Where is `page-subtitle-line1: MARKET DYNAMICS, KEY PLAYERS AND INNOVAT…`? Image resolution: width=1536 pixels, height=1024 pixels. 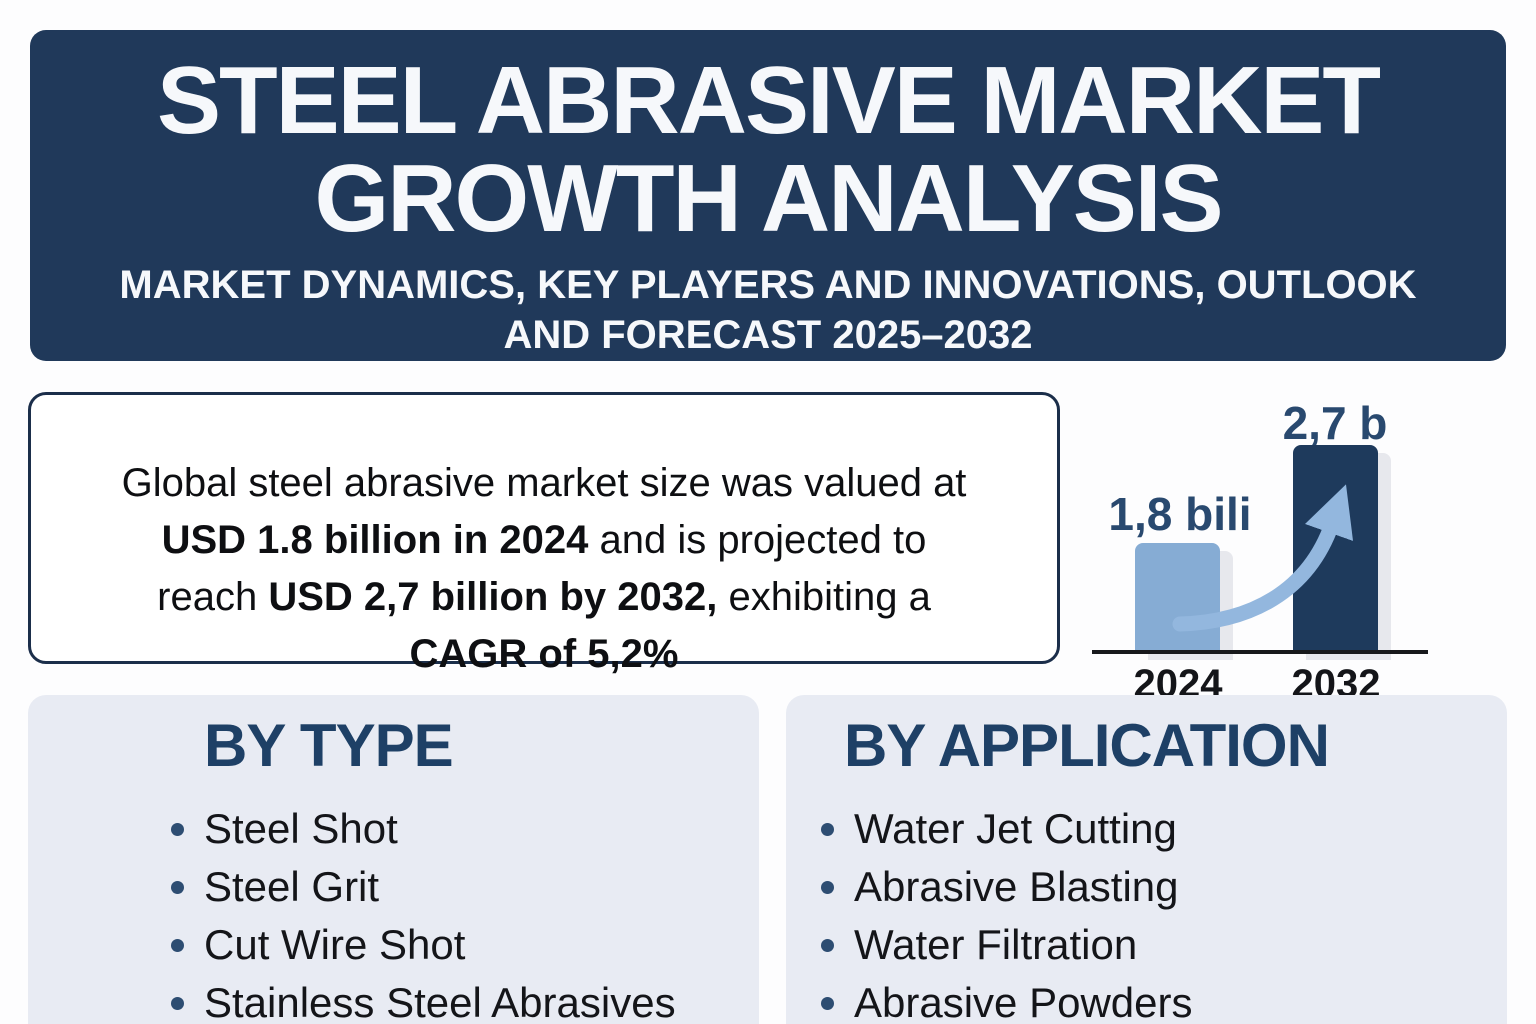 page-subtitle-line1: MARKET DYNAMICS, KEY PLAYERS AND INNOVAT… is located at coordinates (768, 285).